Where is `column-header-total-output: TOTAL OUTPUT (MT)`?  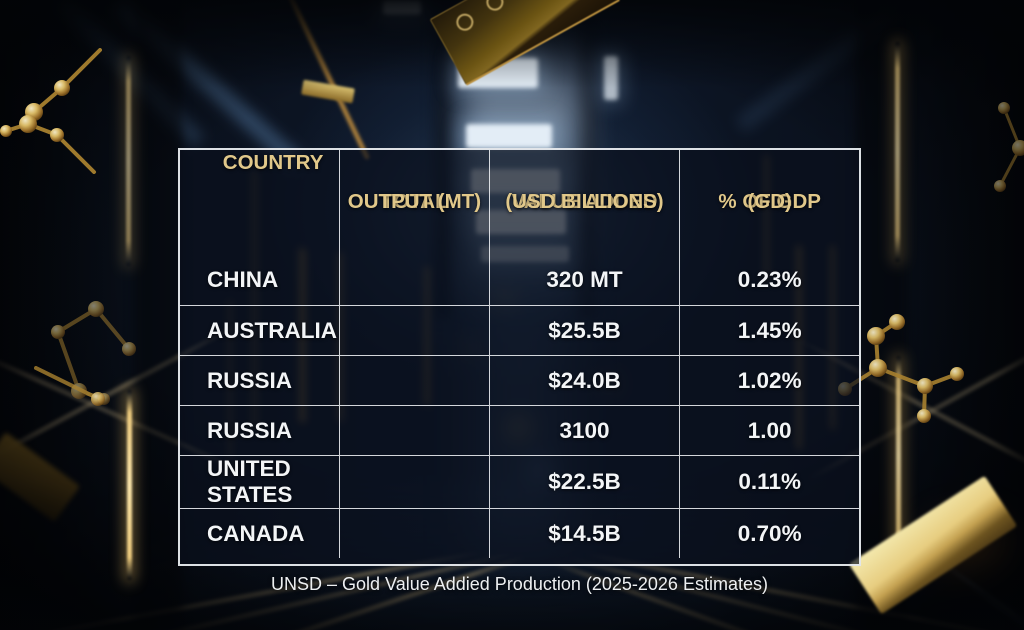
column-header-total-output: TOTAL OUTPUT (MT) is located at coordinates (415, 202).